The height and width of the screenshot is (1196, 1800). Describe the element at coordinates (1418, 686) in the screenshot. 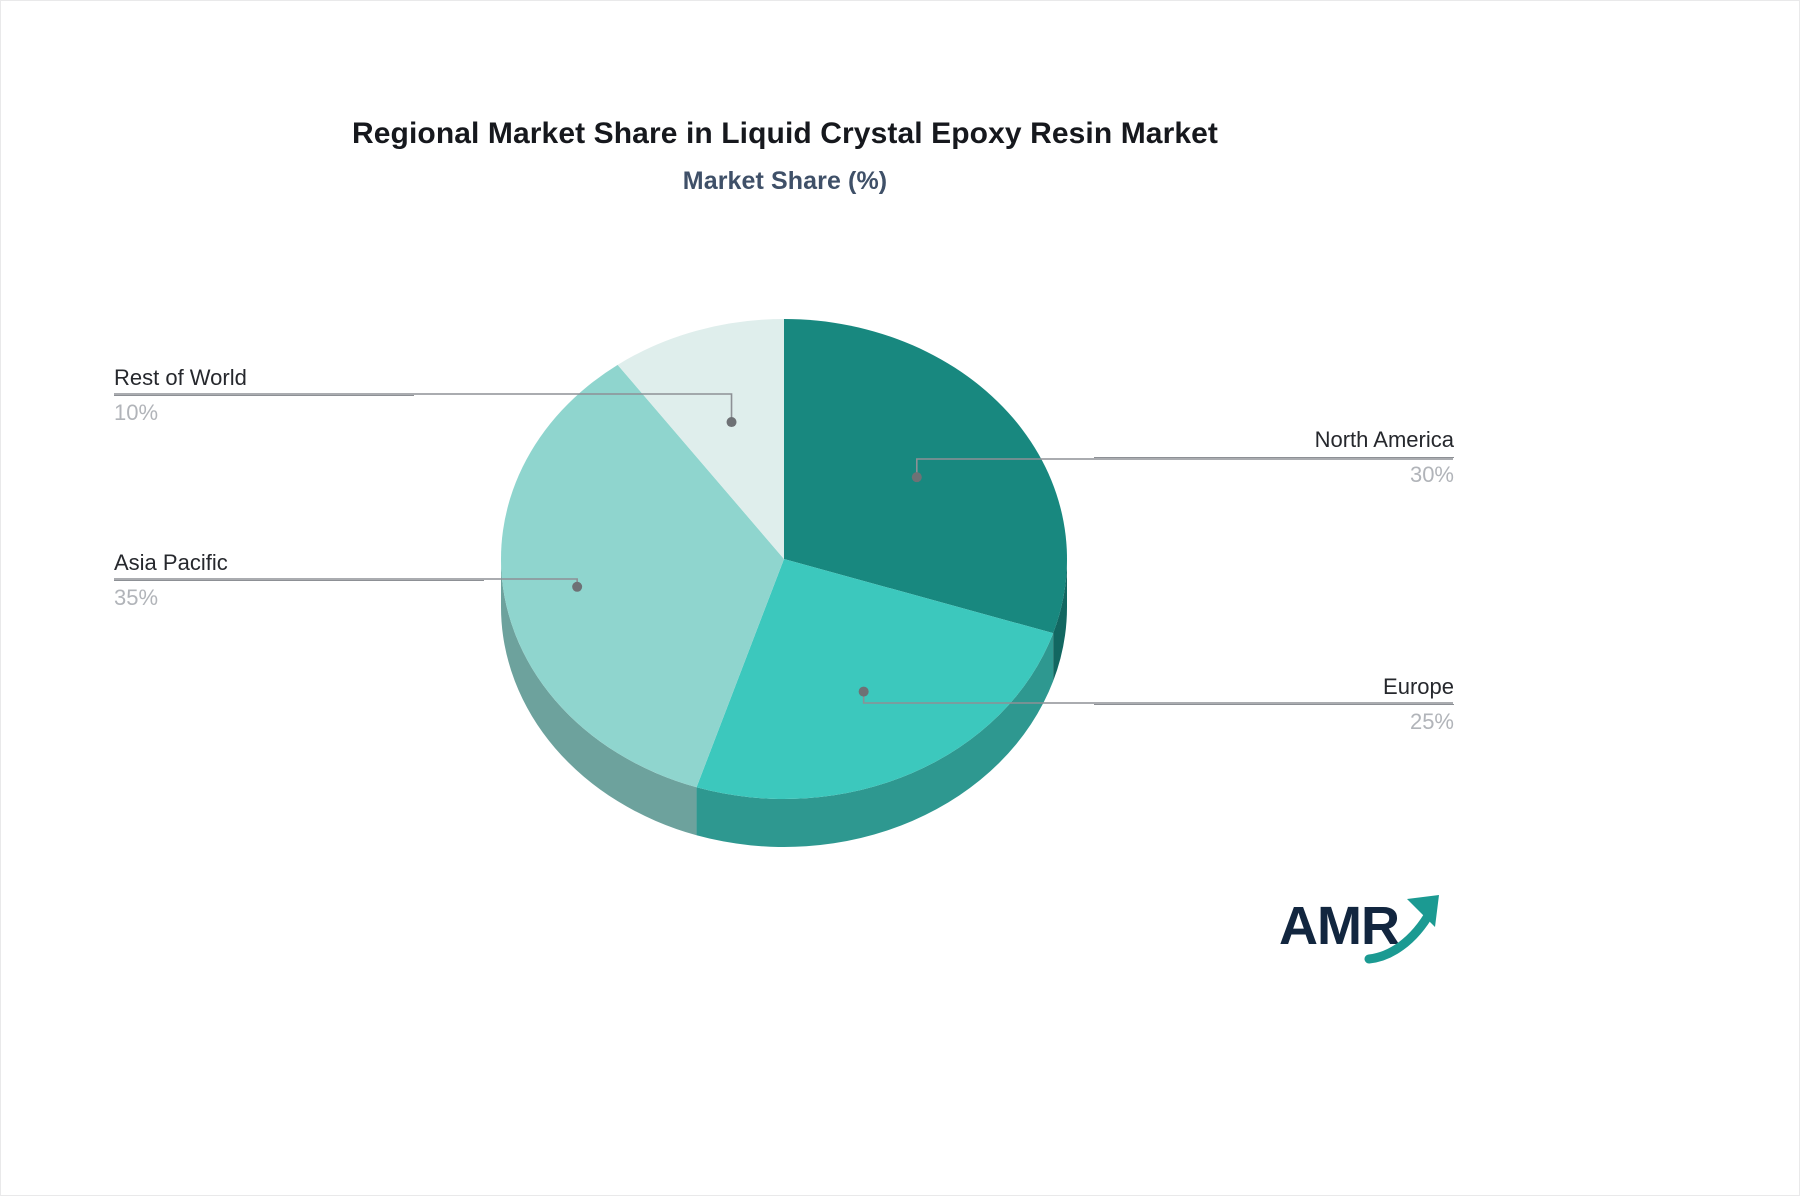

I see `slice-label-name: Europe` at that location.